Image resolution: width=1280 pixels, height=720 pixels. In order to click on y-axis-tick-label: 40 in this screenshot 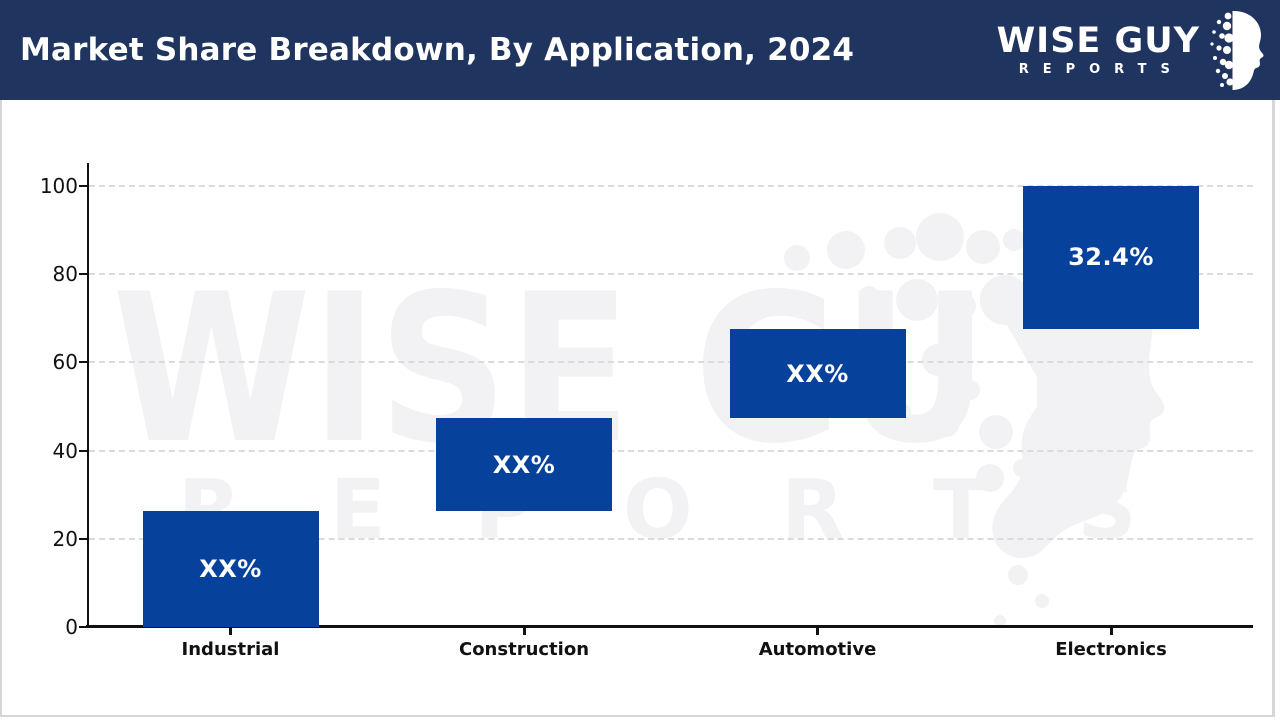, I will do `click(65, 450)`.